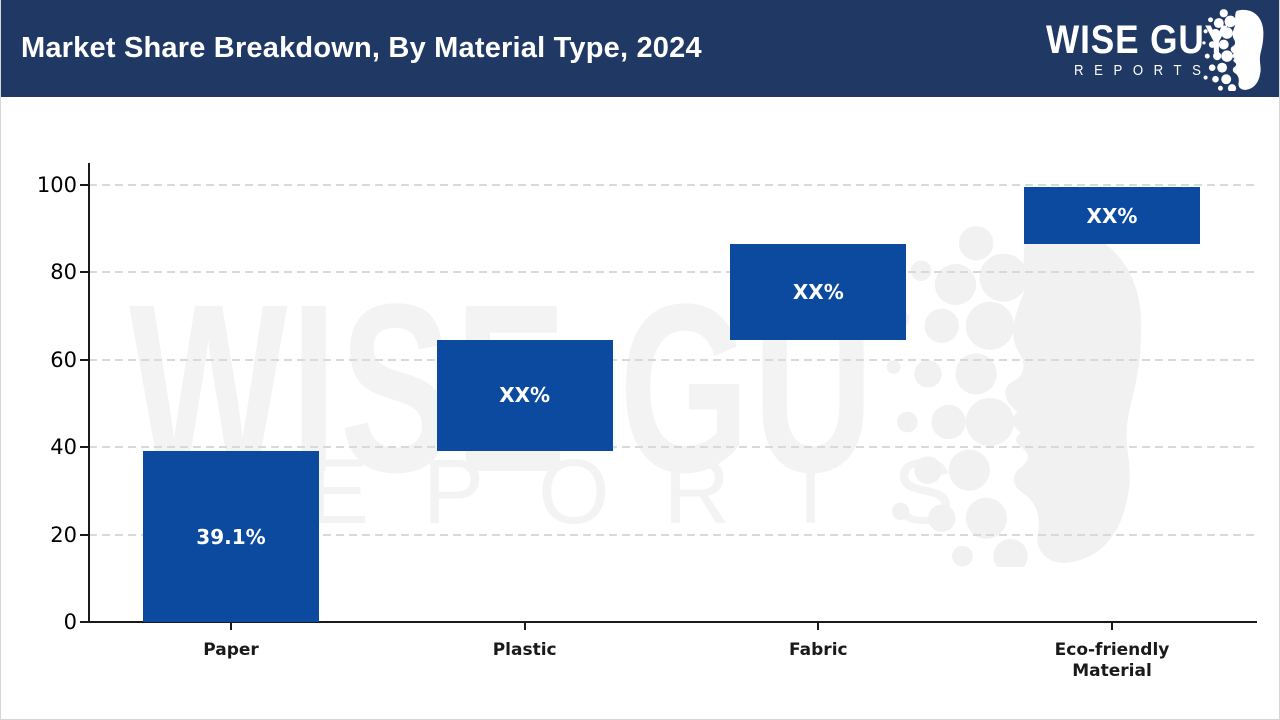 This screenshot has height=720, width=1280. Describe the element at coordinates (70, 622) in the screenshot. I see `y-tick-label: 0` at that location.